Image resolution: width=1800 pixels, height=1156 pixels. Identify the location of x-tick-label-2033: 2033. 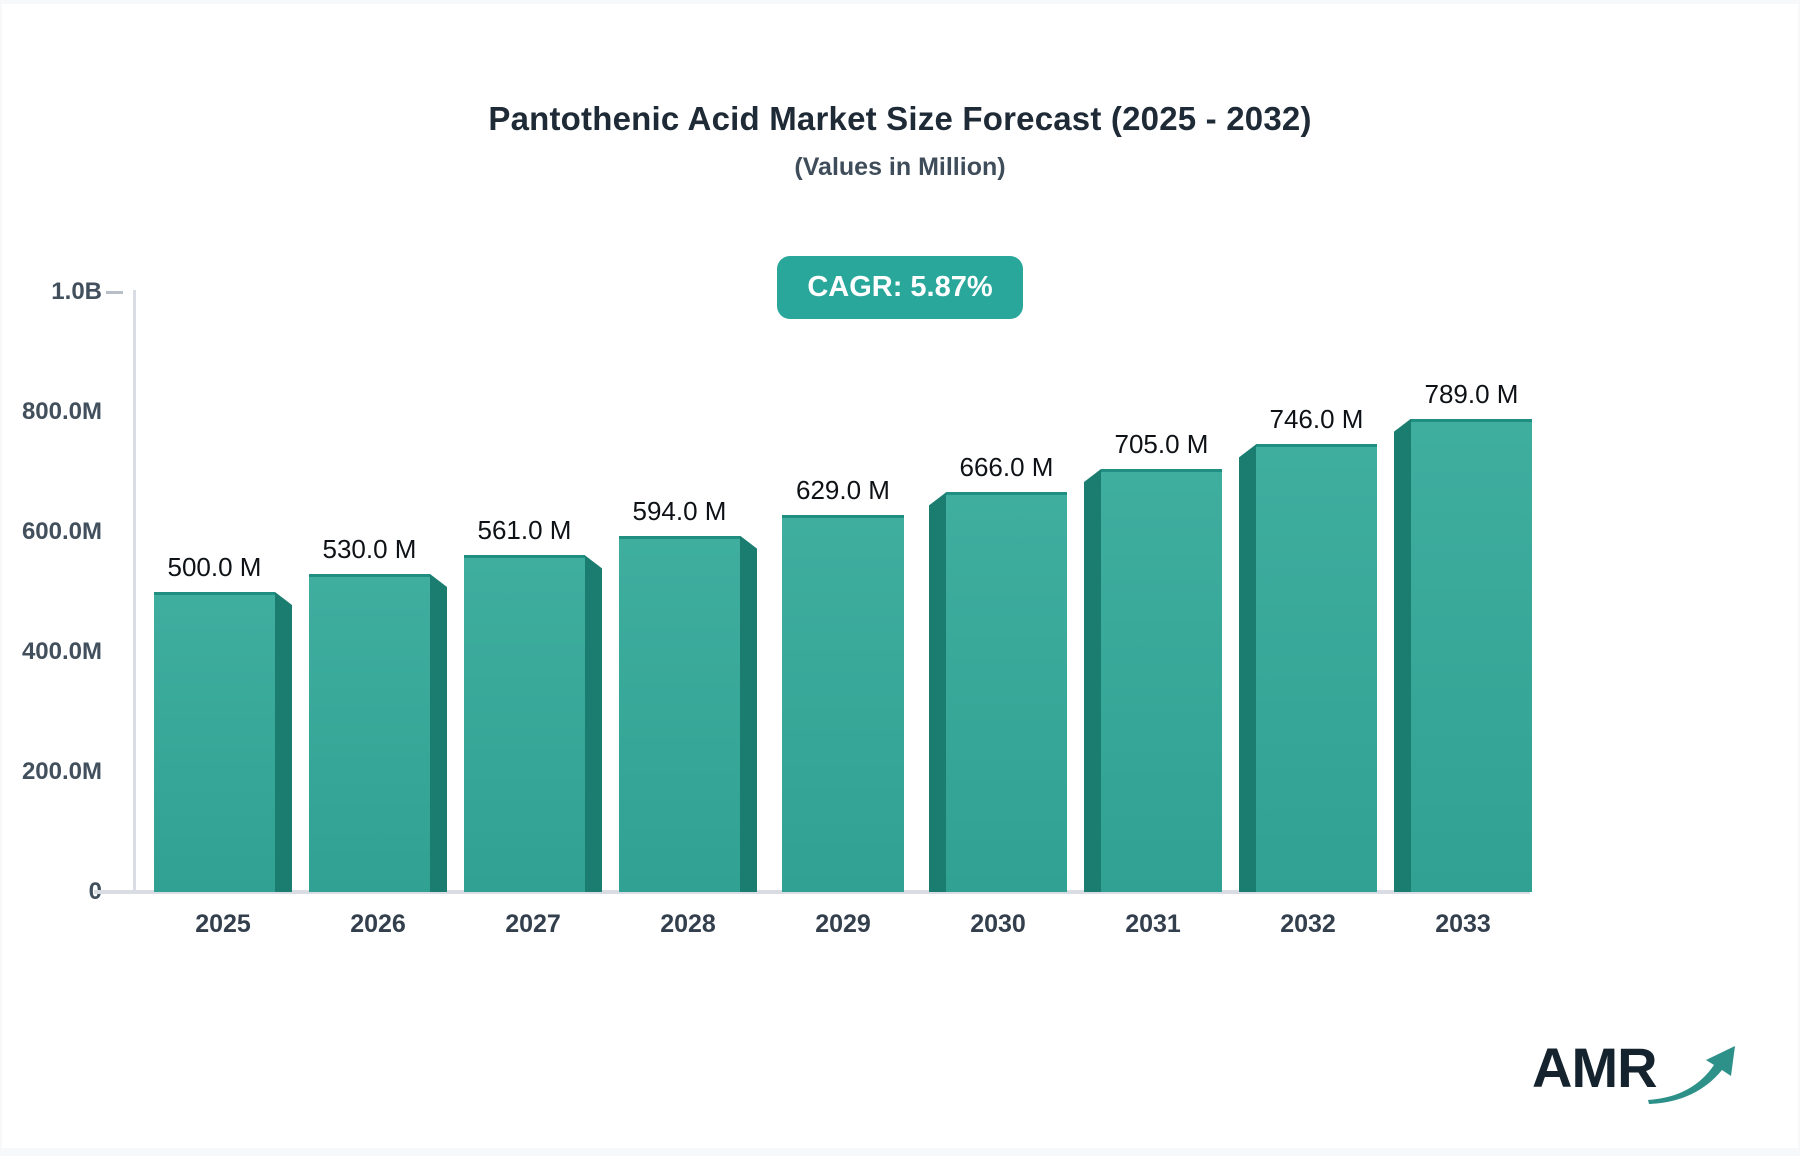
(1463, 924).